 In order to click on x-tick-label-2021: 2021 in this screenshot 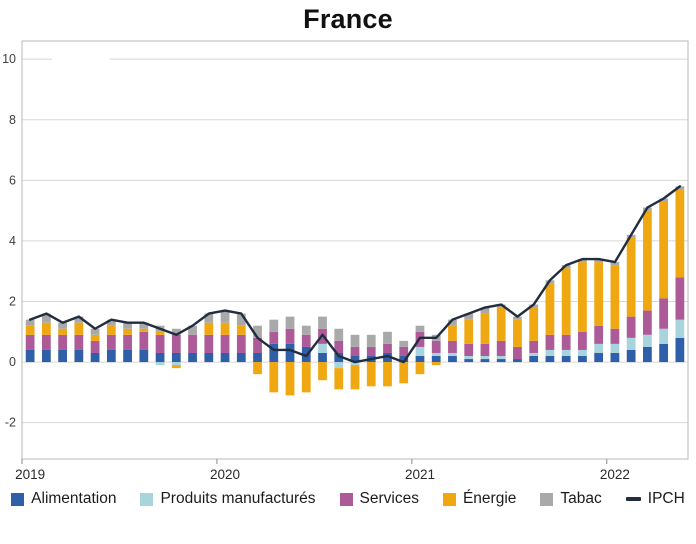, I will do `click(420, 474)`.